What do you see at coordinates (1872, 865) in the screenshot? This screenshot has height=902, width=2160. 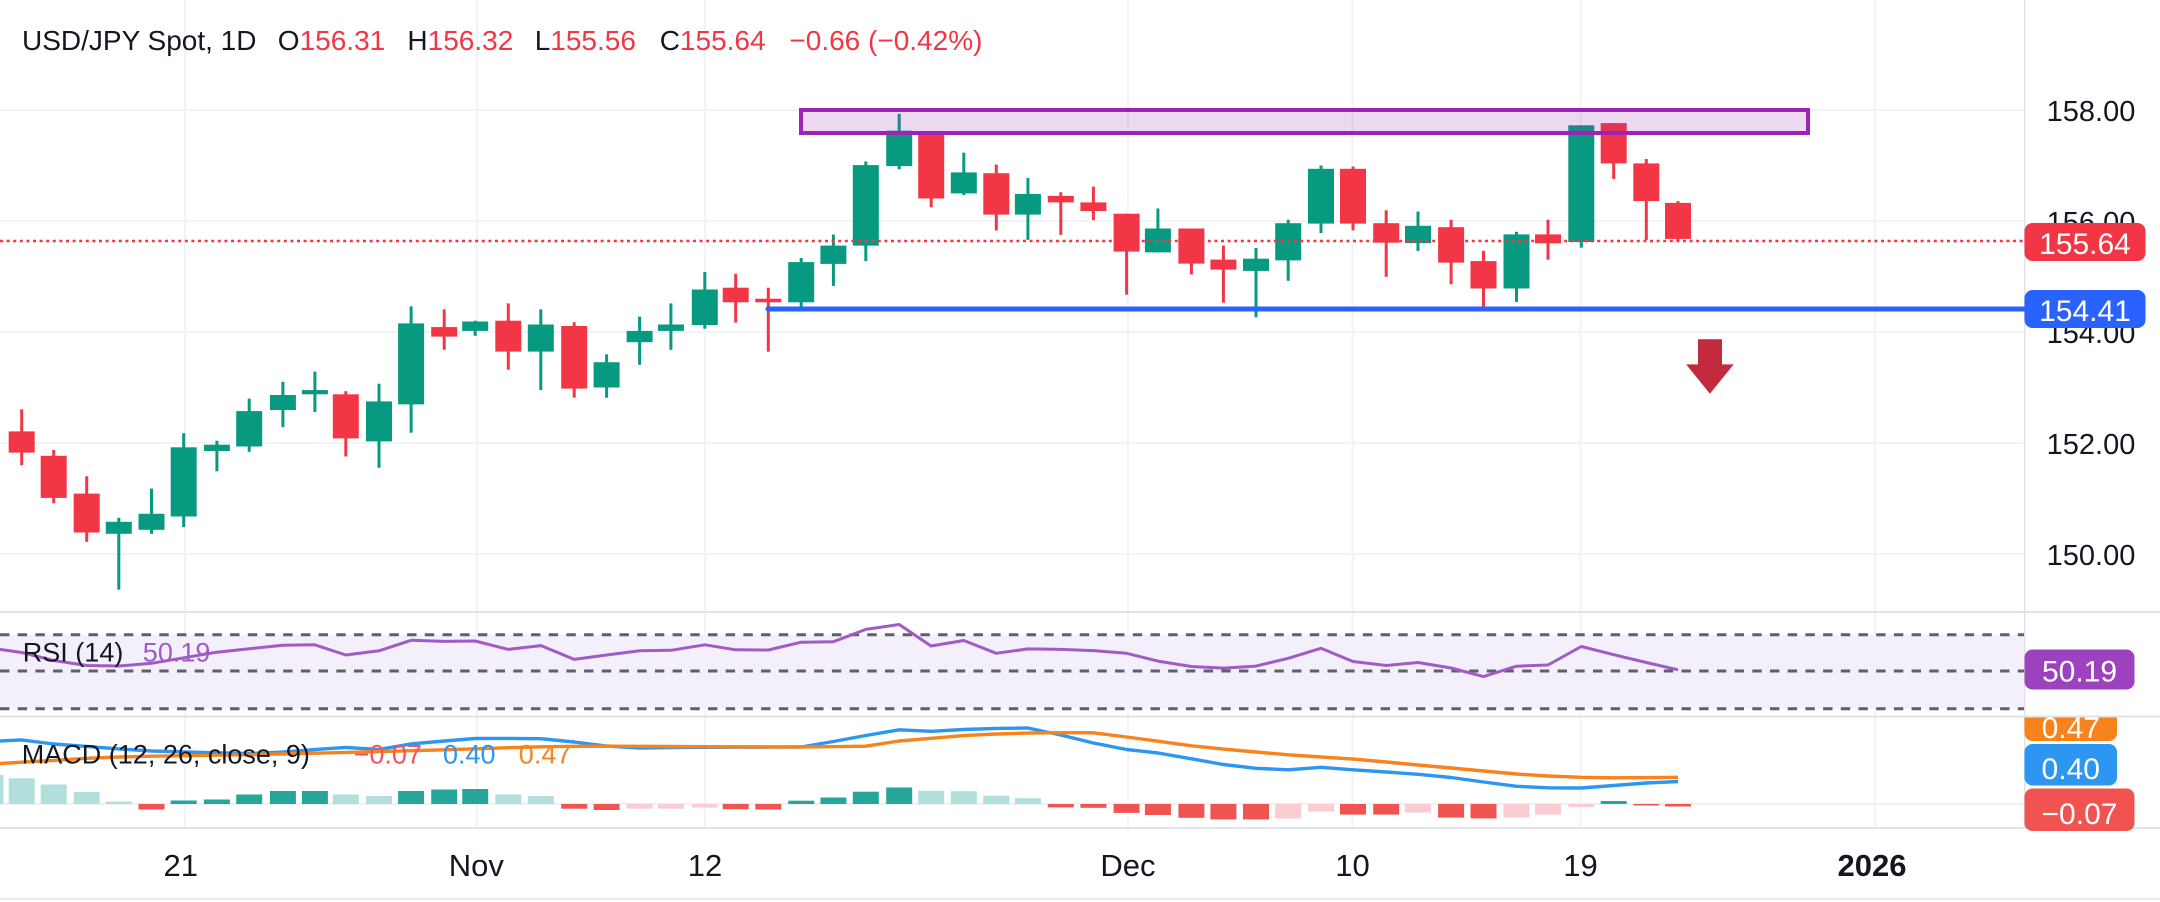 I see `svg-text: 2026` at bounding box center [1872, 865].